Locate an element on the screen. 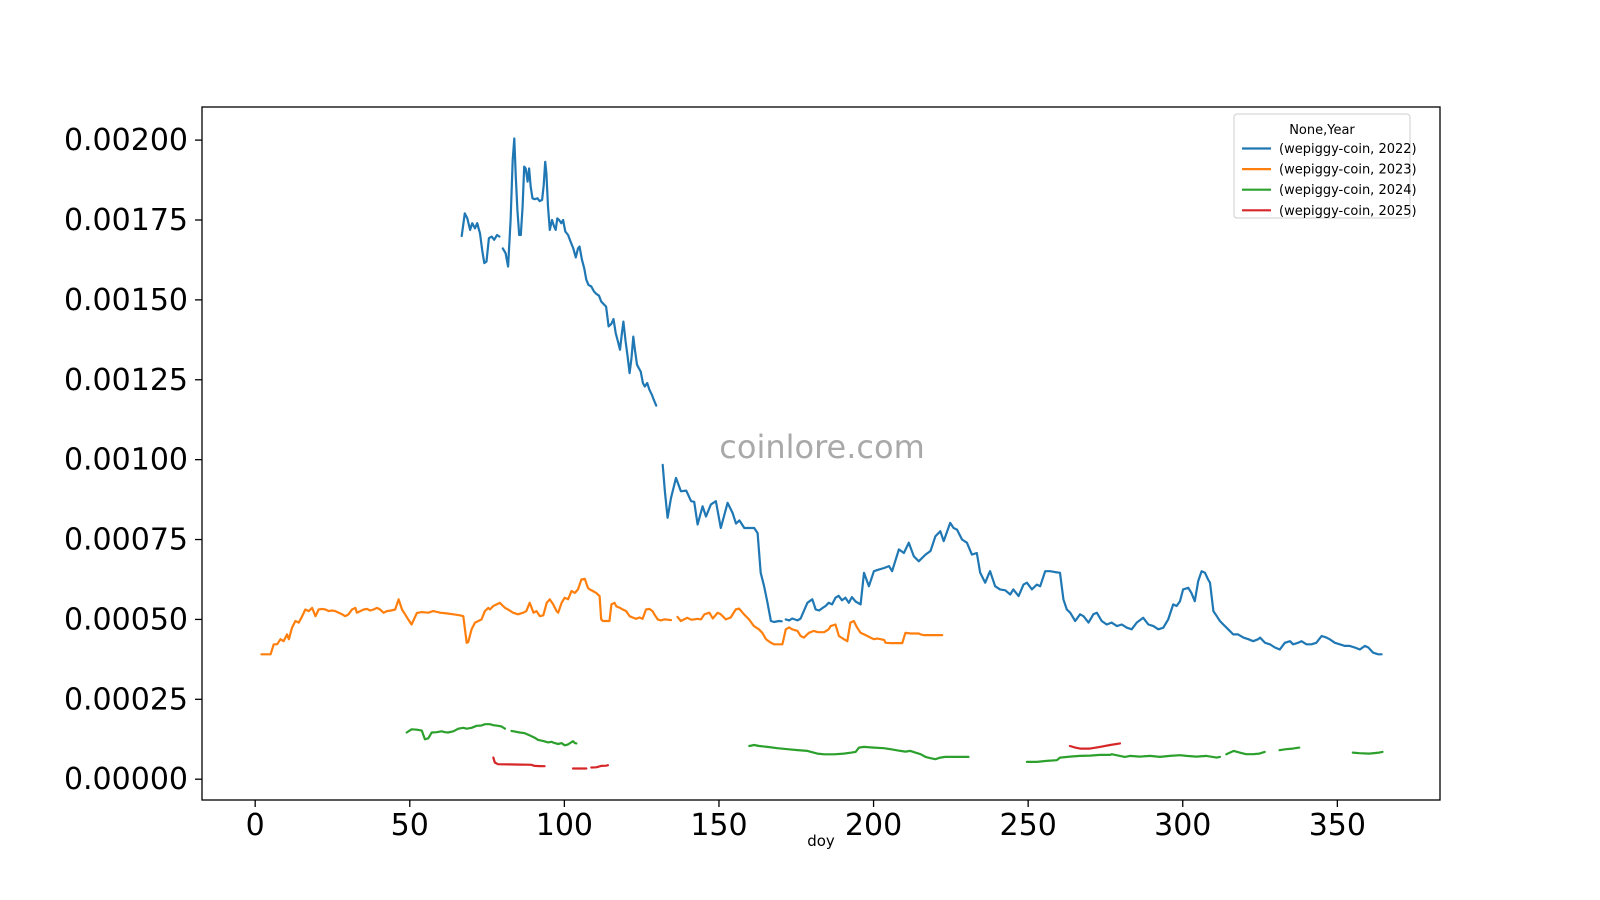 Image resolution: width=1600 pixels, height=900 pixels. x-tick-label: 100 is located at coordinates (564, 825).